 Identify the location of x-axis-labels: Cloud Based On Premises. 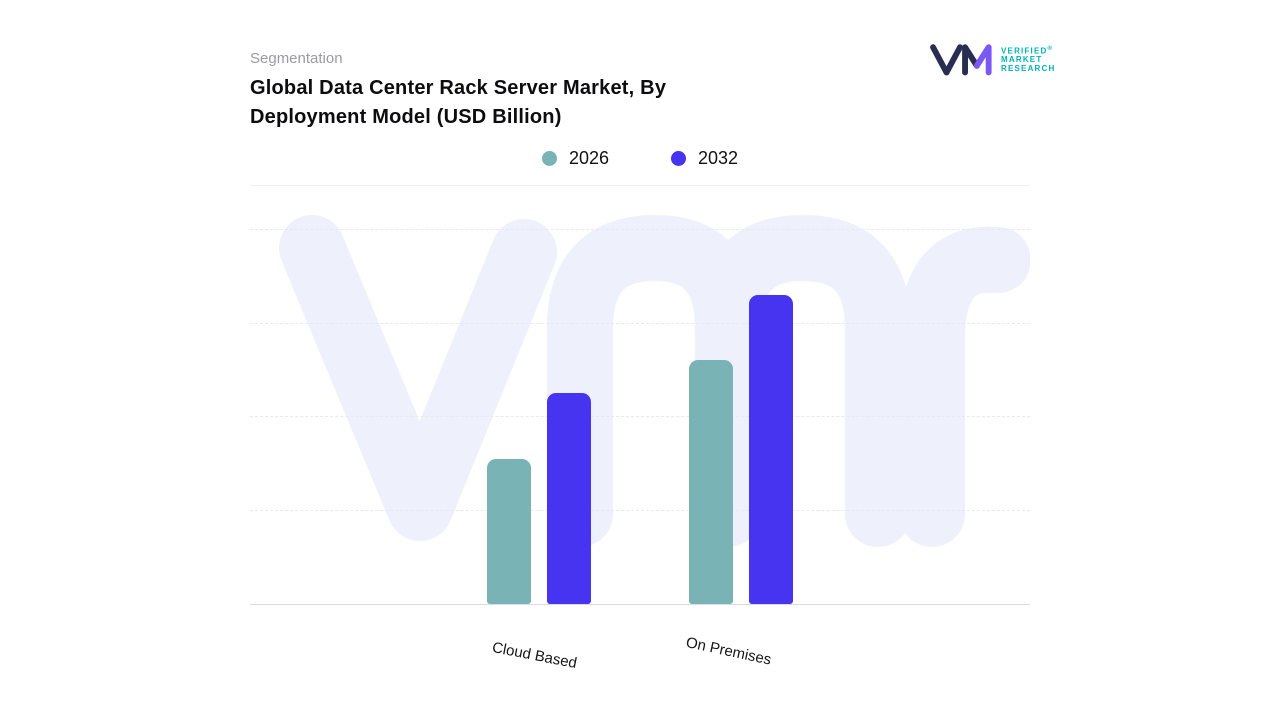
(640, 648).